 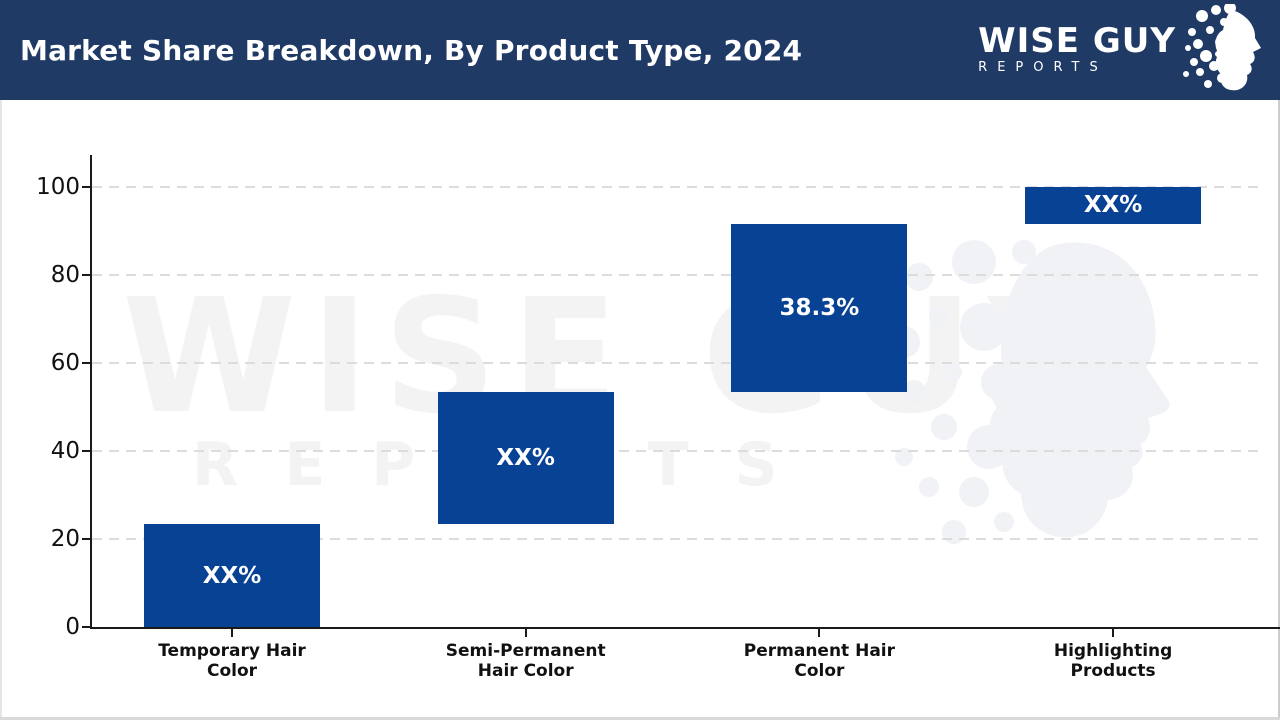 I want to click on y-axis-line, so click(x=91, y=392).